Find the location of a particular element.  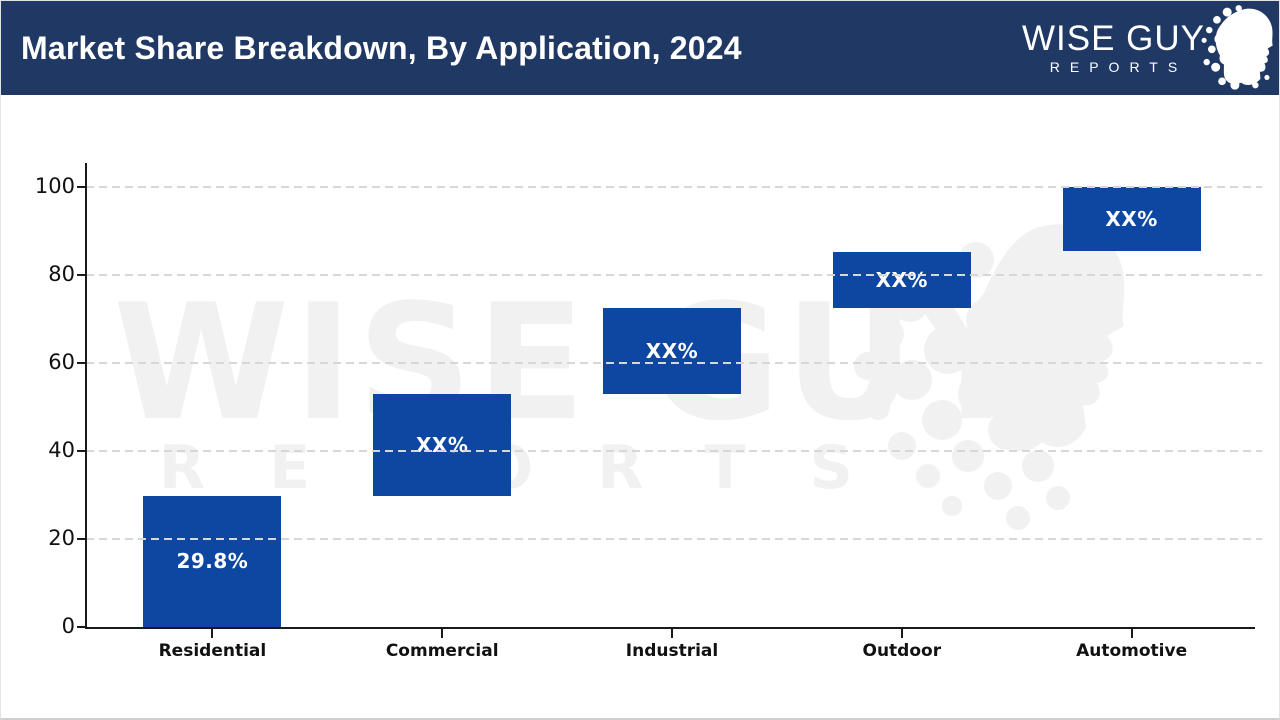

bar: 29.8% is located at coordinates (212, 561).